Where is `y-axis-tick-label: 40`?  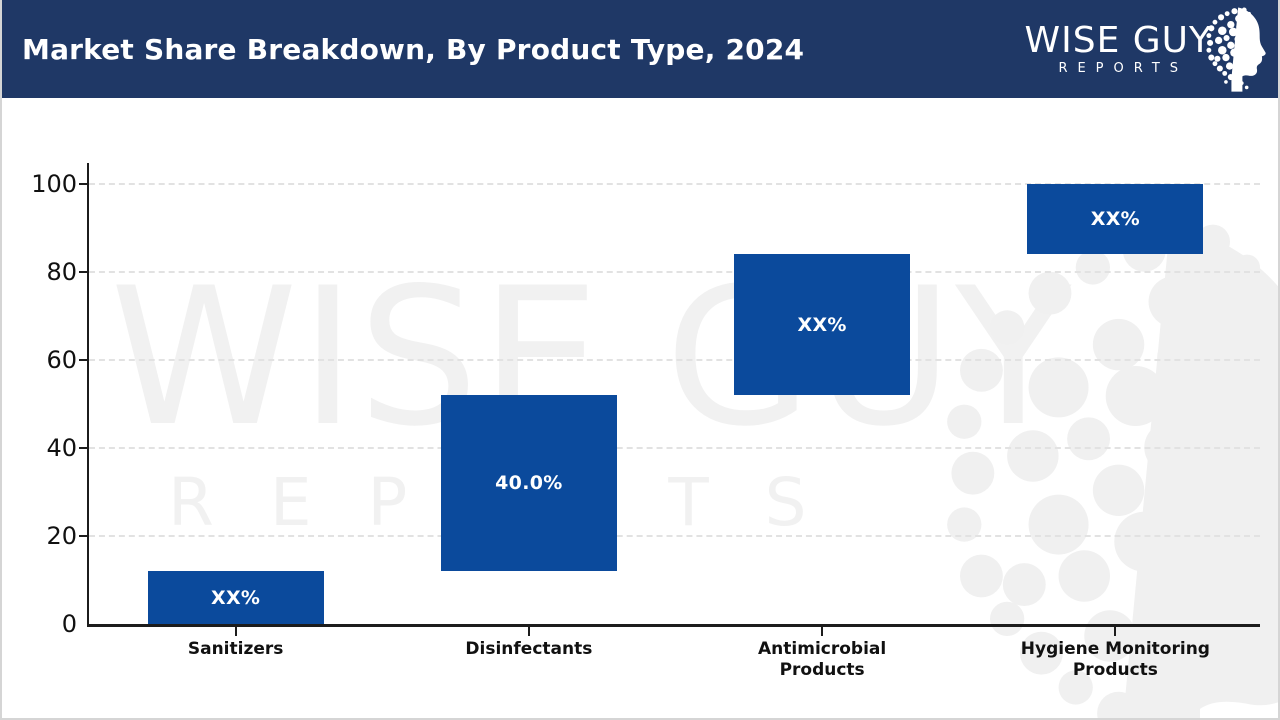 y-axis-tick-label: 40 is located at coordinates (61, 448).